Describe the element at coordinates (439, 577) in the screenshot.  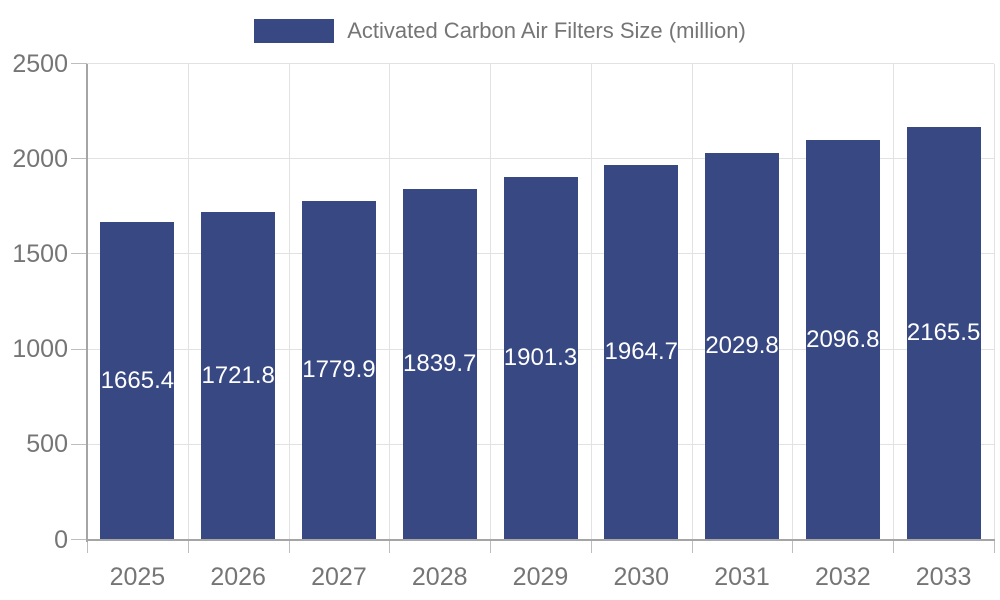
I see `x-tick-label: 2028` at that location.